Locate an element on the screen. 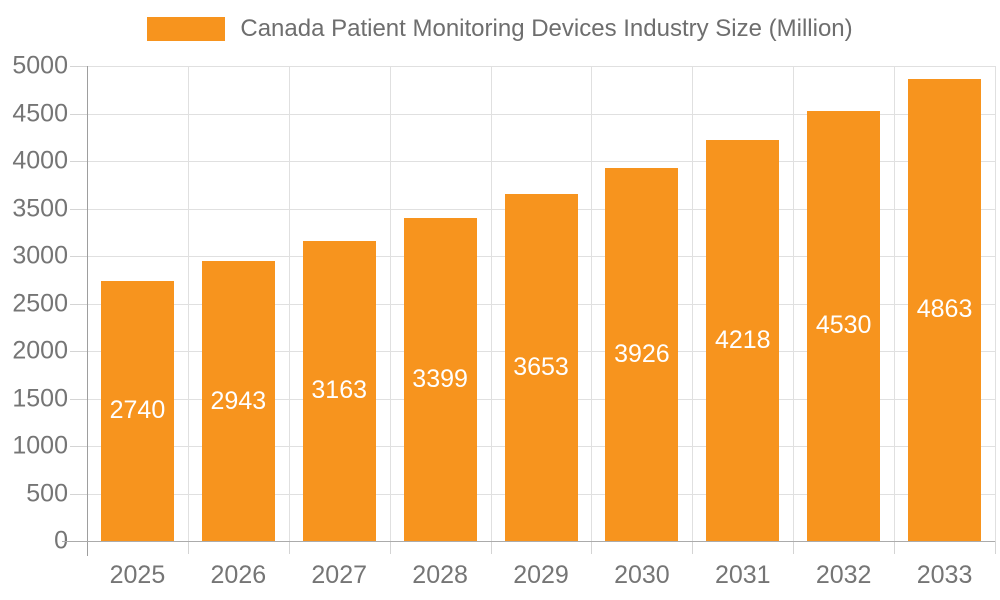 Image resolution: width=1000 pixels, height=600 pixels. y-axis-tick-label: 1500 is located at coordinates (40, 398).